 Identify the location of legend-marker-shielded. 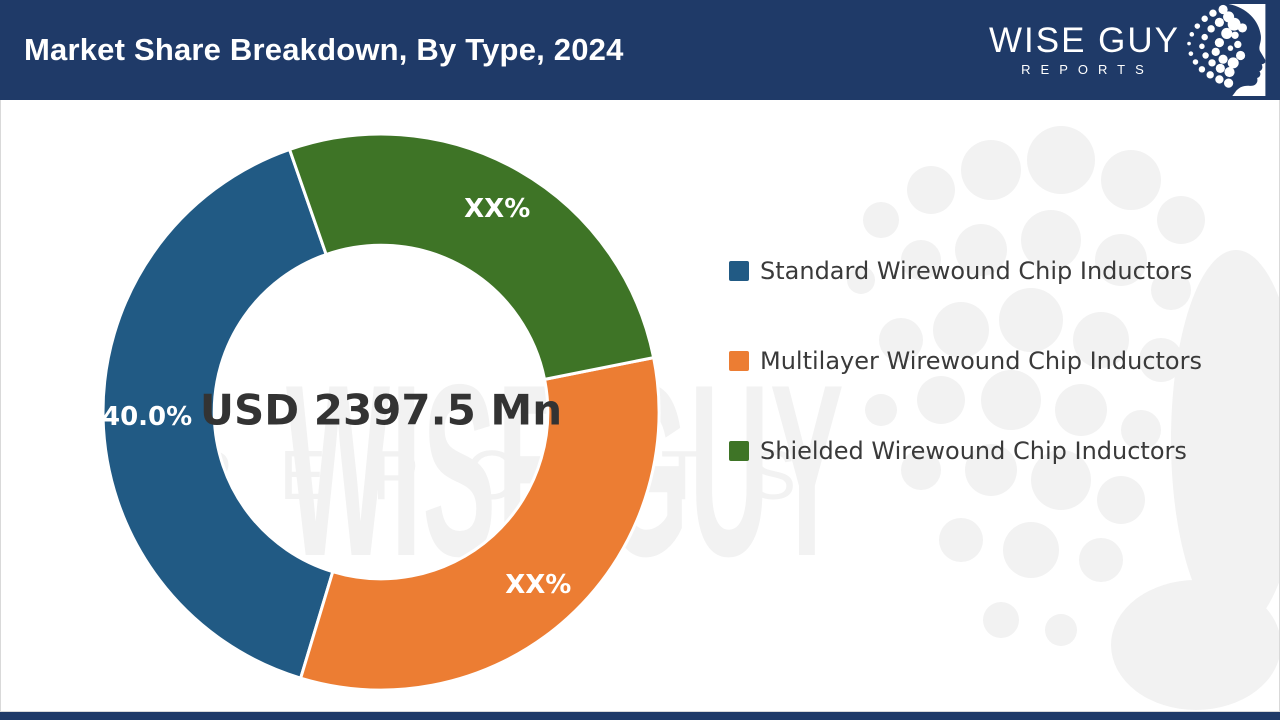
(739, 451).